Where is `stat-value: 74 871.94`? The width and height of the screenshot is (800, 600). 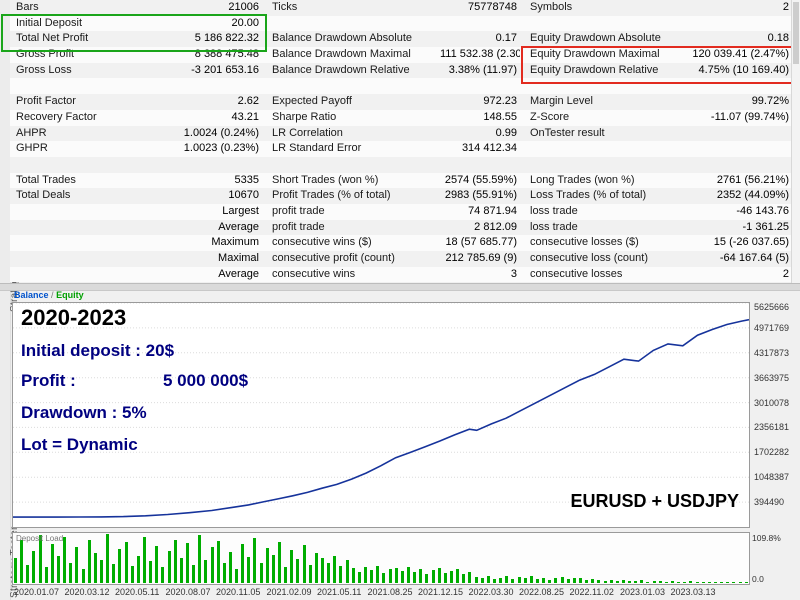
stat-value: 74 871.94 is located at coordinates (492, 210).